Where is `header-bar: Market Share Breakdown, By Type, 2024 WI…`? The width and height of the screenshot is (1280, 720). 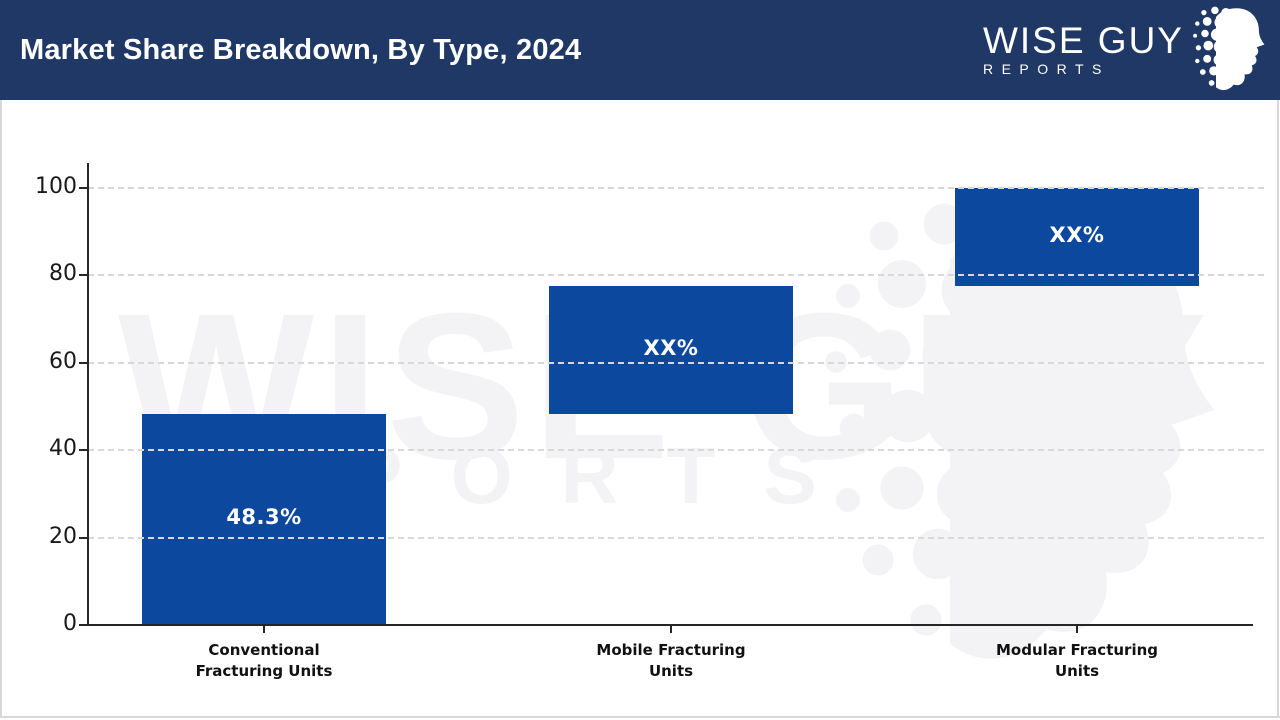
header-bar: Market Share Breakdown, By Type, 2024 WI… is located at coordinates (640, 50).